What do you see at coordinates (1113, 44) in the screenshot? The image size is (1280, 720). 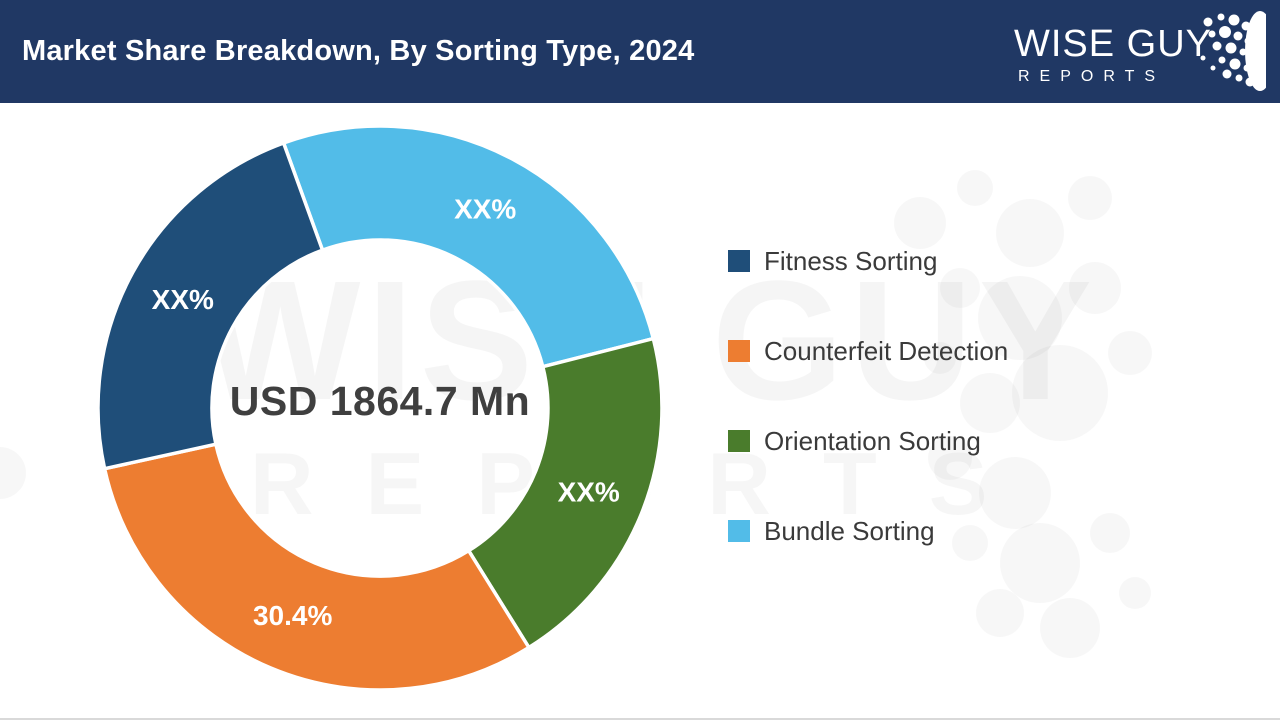 I see `logo-wordmark: WISE GUY` at bounding box center [1113, 44].